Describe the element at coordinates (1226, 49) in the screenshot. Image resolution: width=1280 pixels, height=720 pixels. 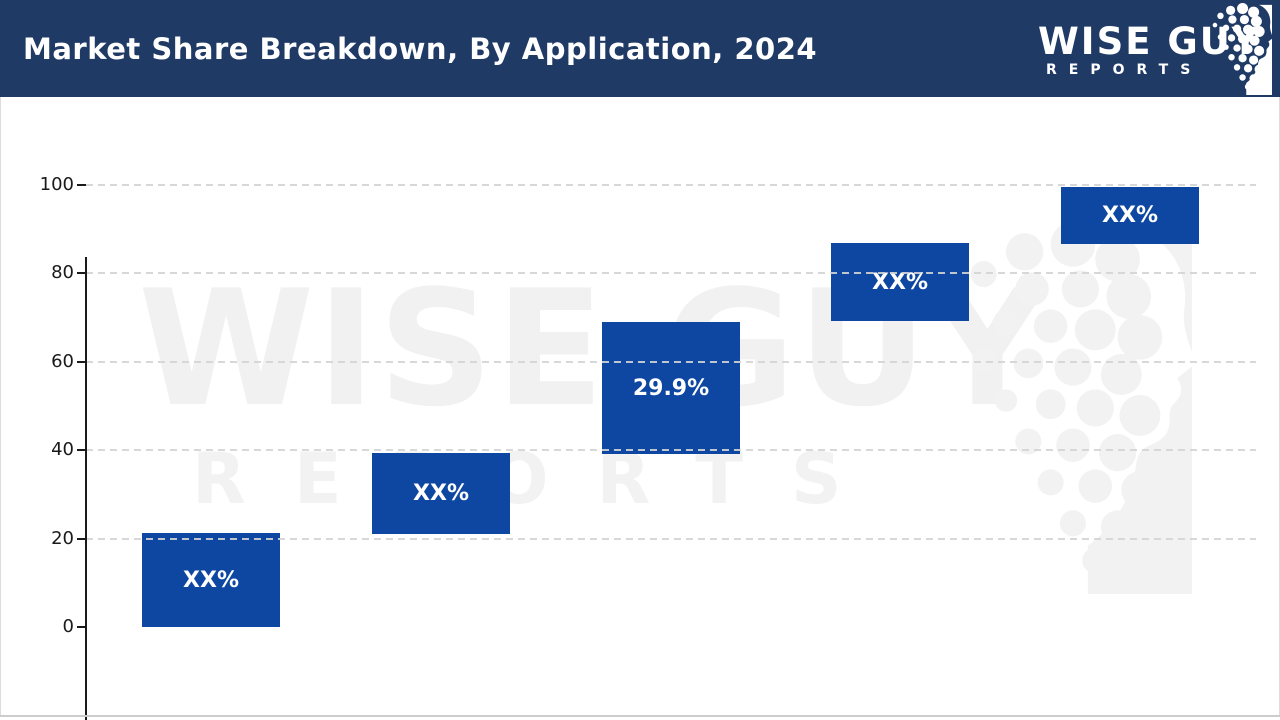
I see `dotted-head-icon` at that location.